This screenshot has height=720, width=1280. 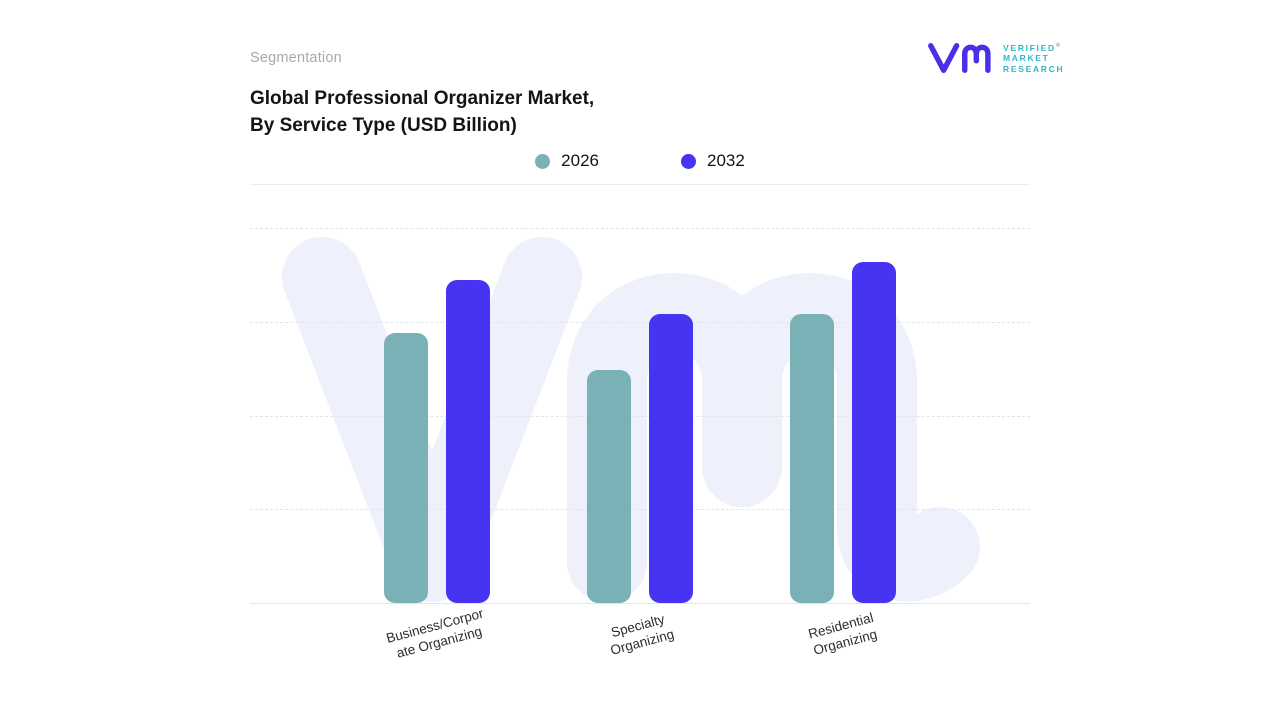 I want to click on logo-line-research: RESEARCH, so click(x=1034, y=69).